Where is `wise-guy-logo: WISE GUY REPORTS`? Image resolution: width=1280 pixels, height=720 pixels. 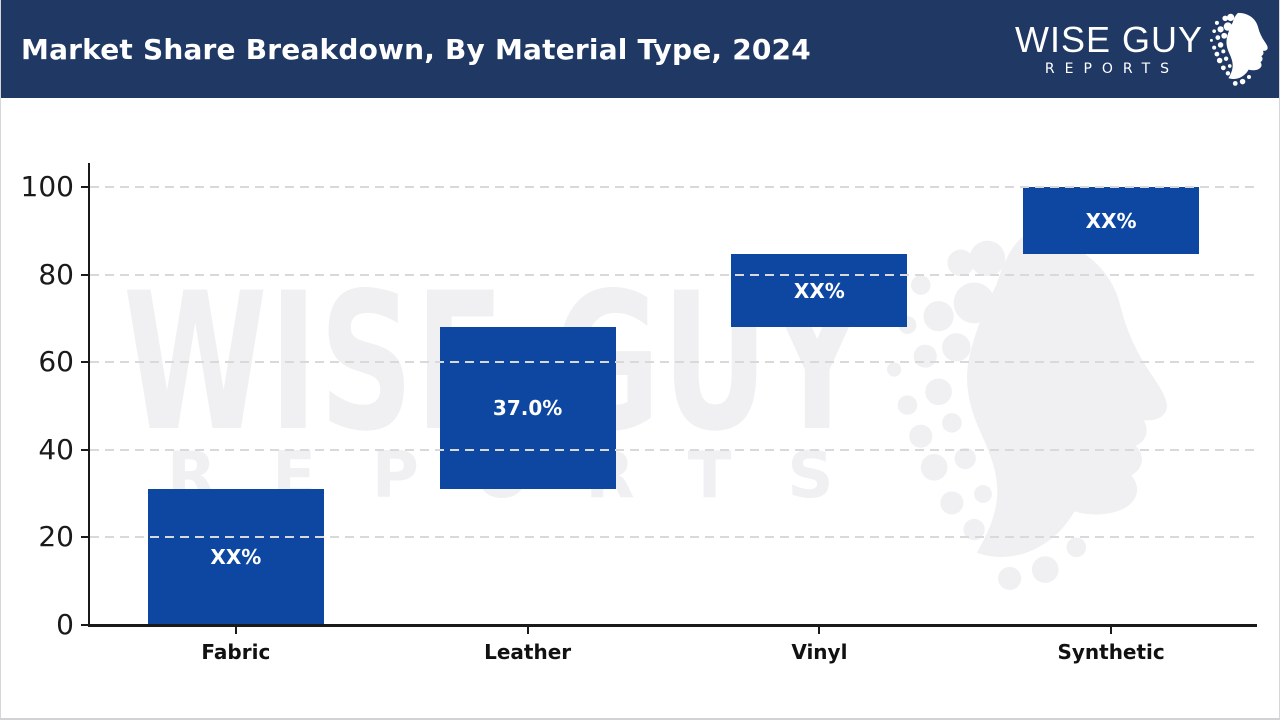 wise-guy-logo: WISE GUY REPORTS is located at coordinates (1143, 49).